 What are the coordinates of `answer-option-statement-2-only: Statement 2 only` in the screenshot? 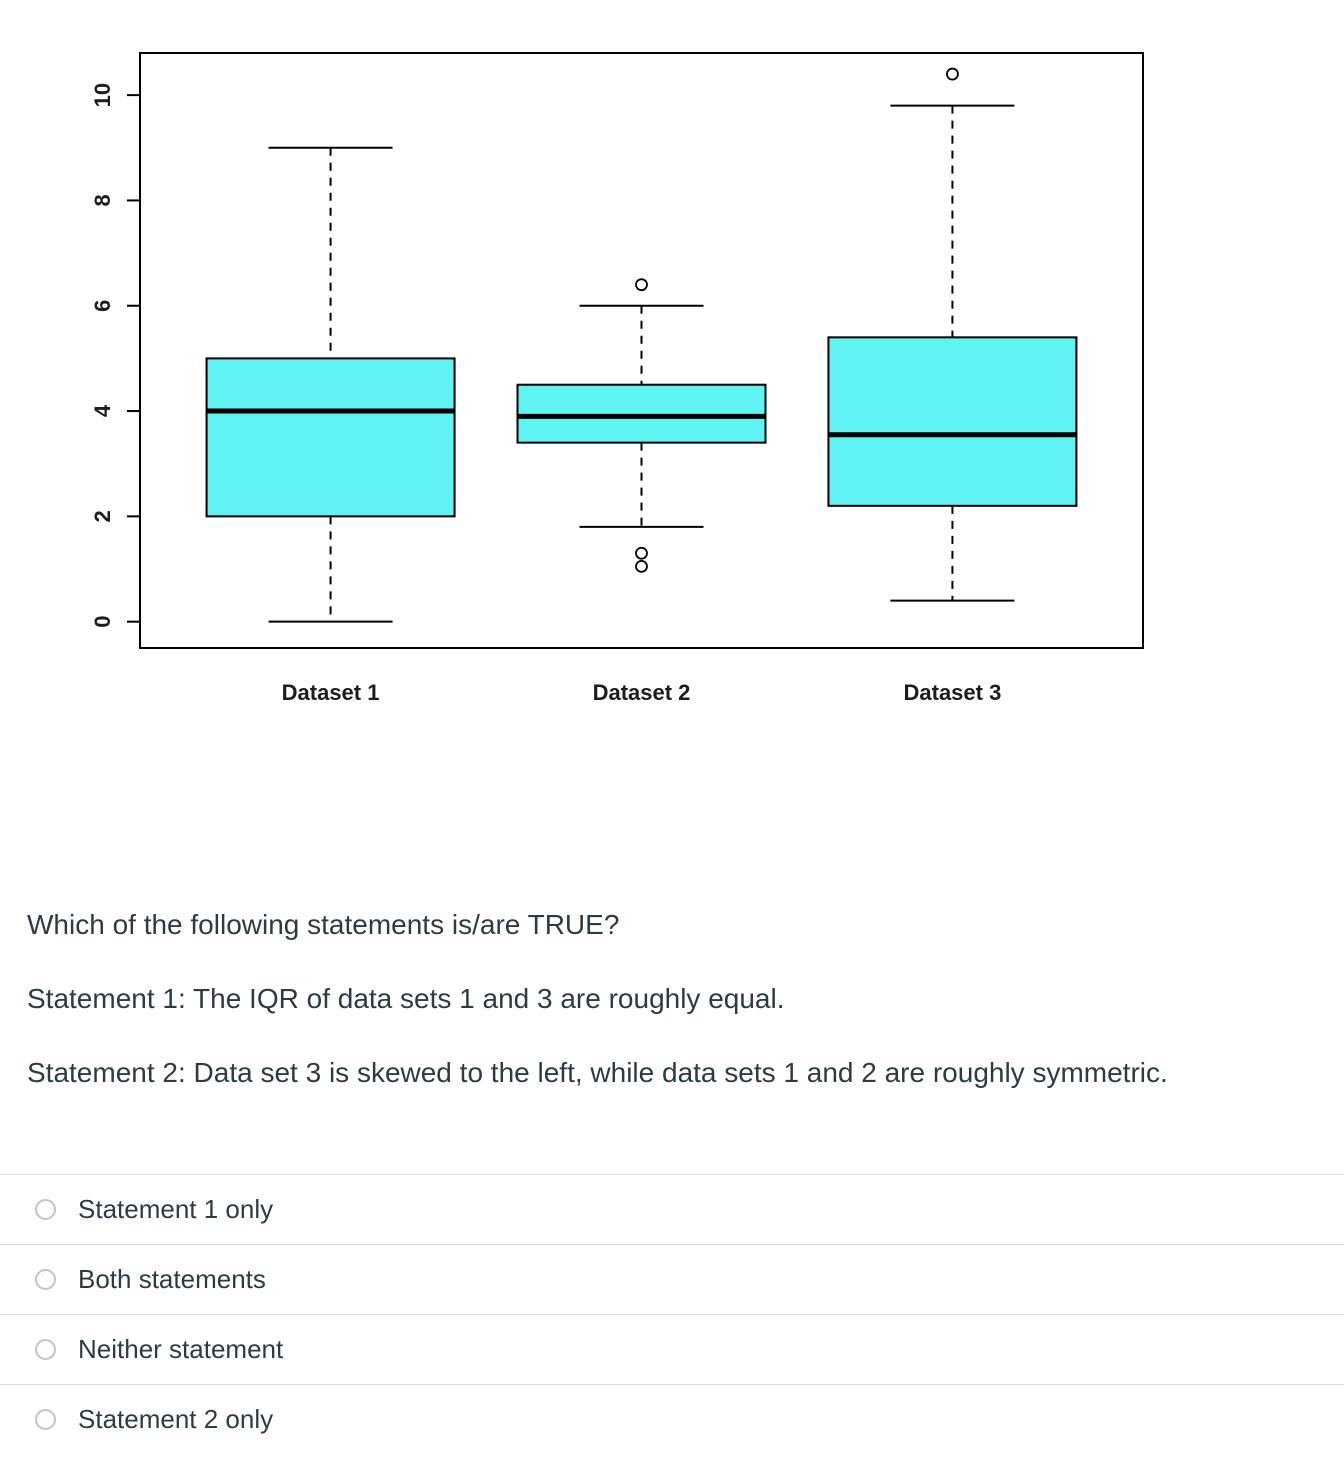 It's located at (672, 1419).